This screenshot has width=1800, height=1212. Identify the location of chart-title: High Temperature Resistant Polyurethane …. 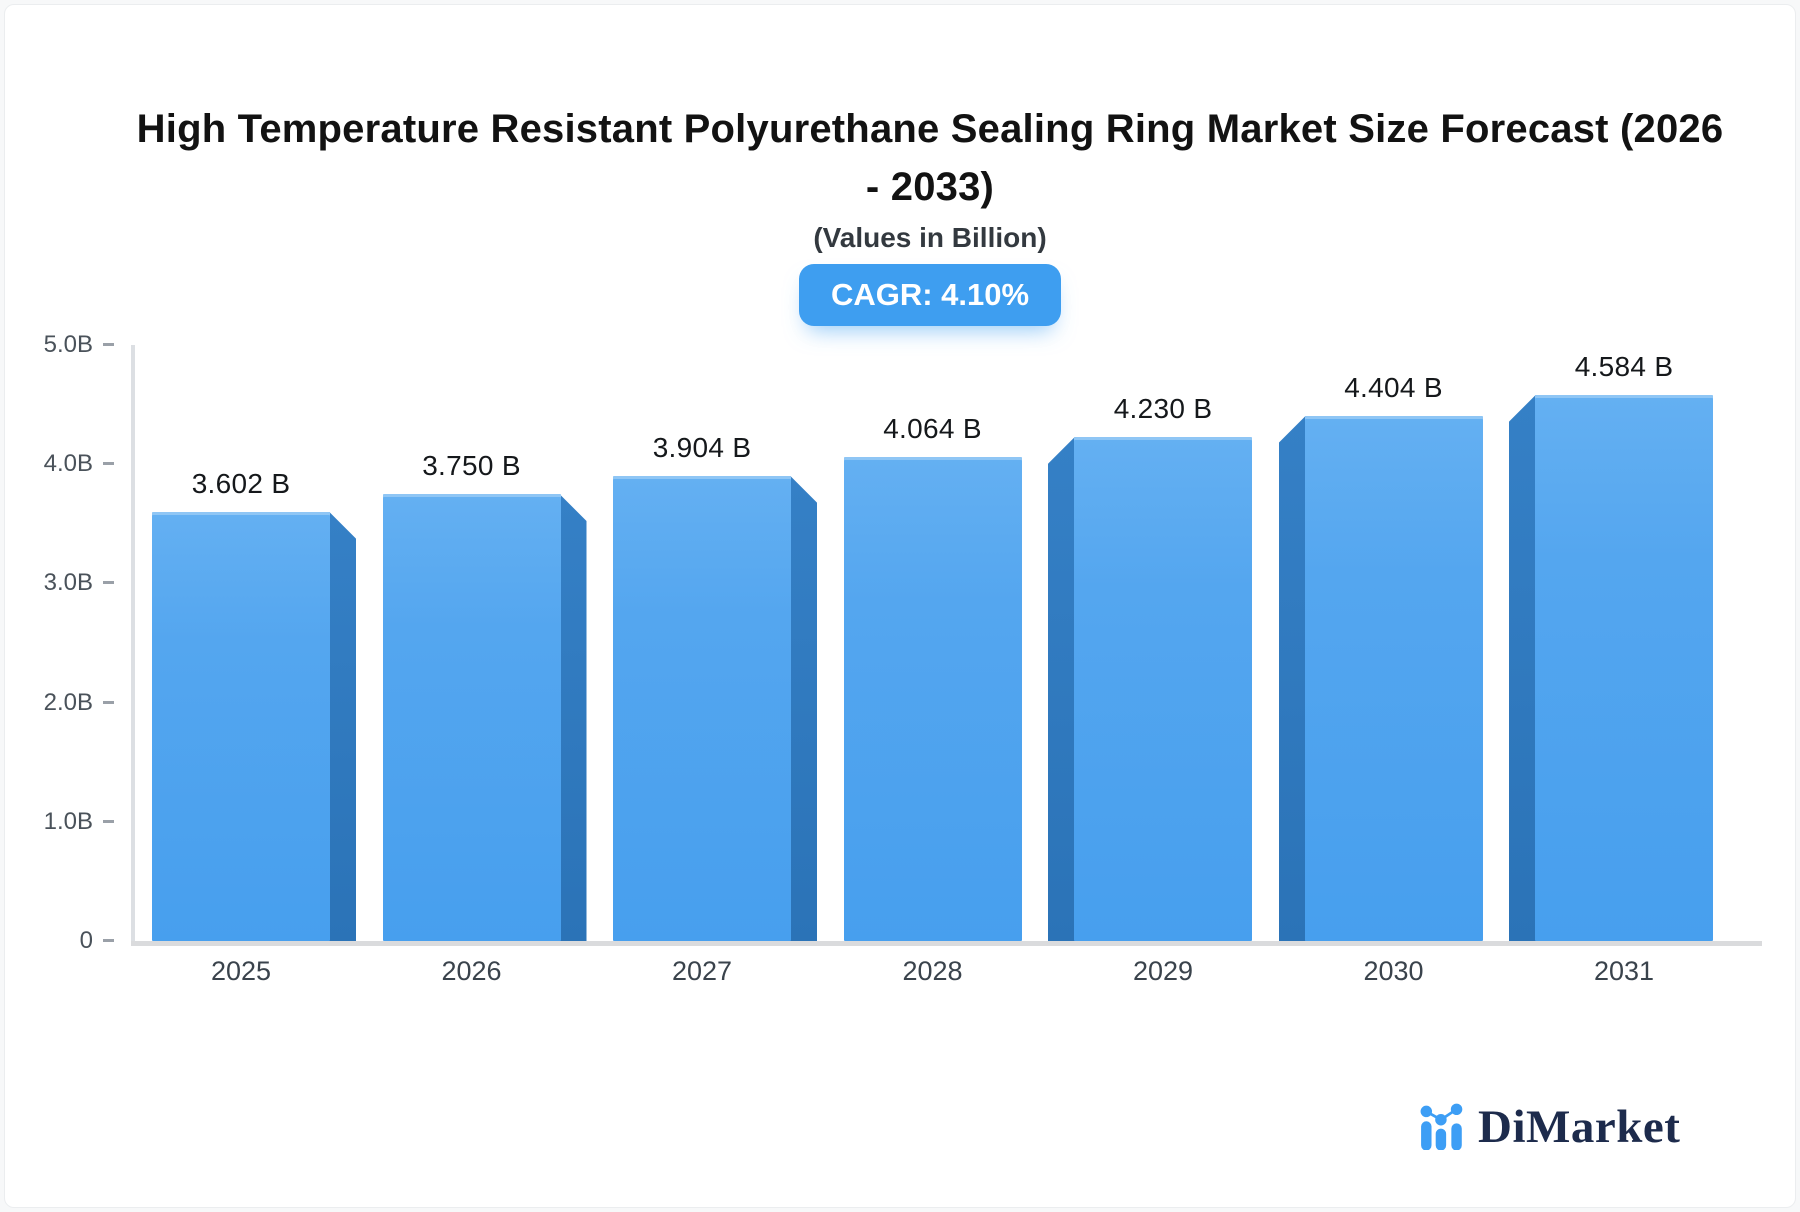
(930, 158).